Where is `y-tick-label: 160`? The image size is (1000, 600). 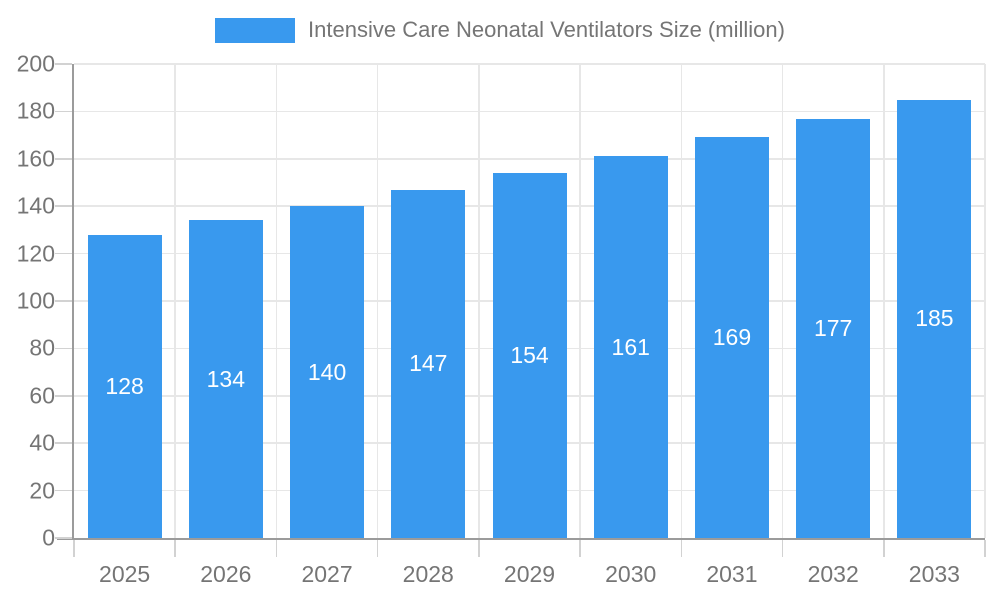
y-tick-label: 160 is located at coordinates (35, 158).